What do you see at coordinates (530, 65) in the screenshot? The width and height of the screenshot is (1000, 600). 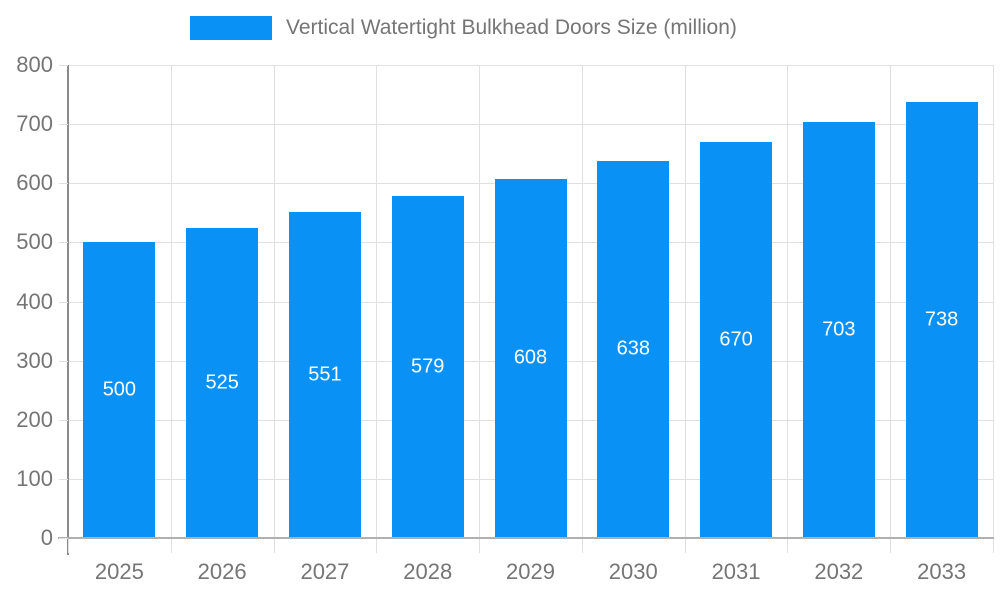 I see `h-gridline` at bounding box center [530, 65].